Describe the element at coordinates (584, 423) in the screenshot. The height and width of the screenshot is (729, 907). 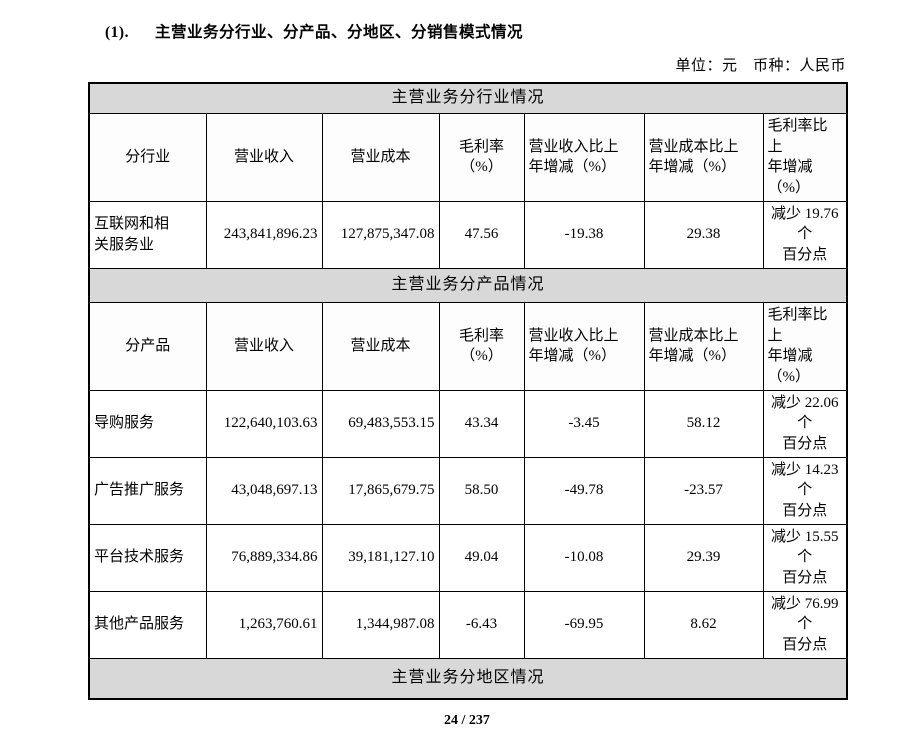
I see `table-cell: -3.45` at that location.